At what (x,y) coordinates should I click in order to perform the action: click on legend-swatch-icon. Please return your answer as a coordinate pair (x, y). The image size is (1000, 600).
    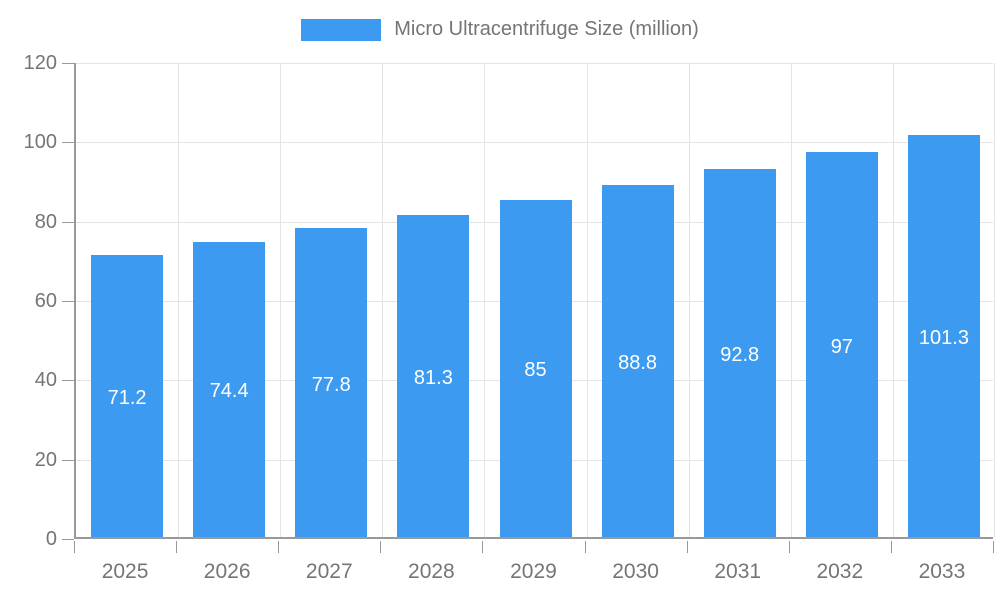
    Looking at the image, I should click on (341, 29).